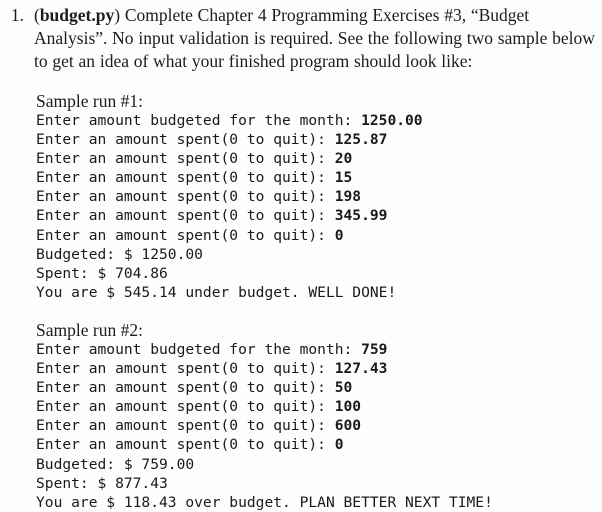  Describe the element at coordinates (319, 254) in the screenshot. I see `console-line: Budgeted: $ 1250.00` at that location.